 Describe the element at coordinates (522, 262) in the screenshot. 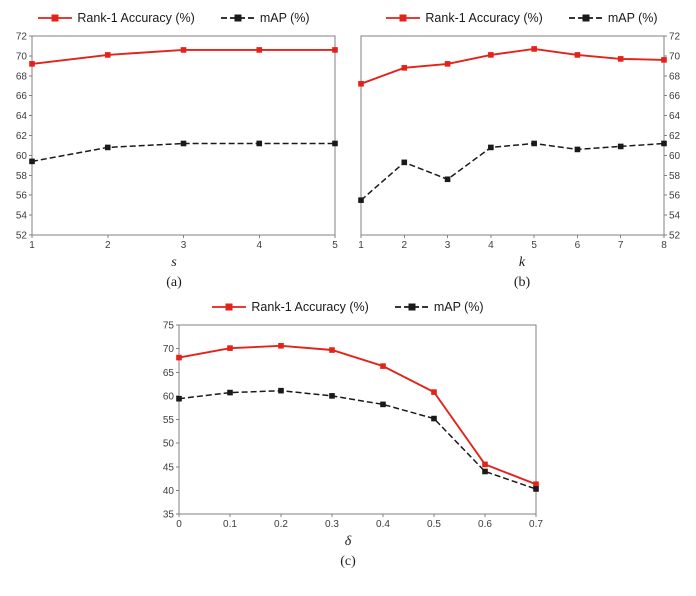

I see `x-axis-label: k` at that location.